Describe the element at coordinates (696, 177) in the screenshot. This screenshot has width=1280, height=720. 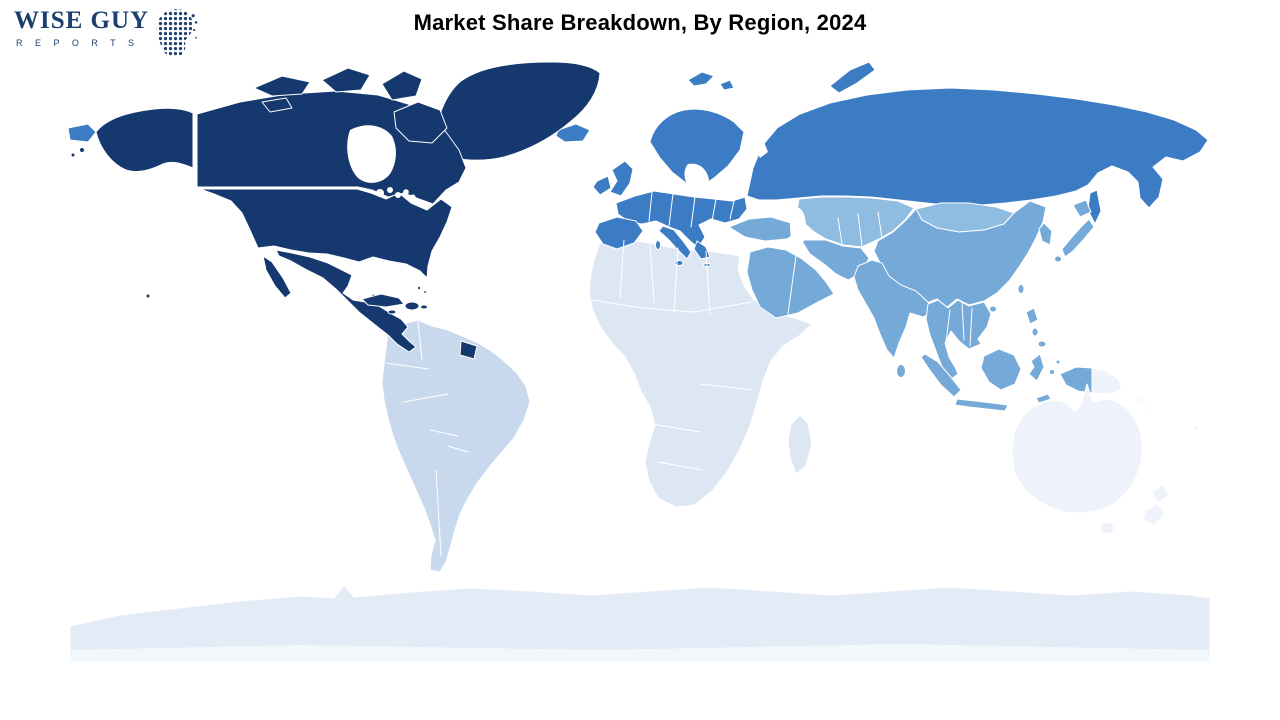
I see `baltic-sea` at that location.